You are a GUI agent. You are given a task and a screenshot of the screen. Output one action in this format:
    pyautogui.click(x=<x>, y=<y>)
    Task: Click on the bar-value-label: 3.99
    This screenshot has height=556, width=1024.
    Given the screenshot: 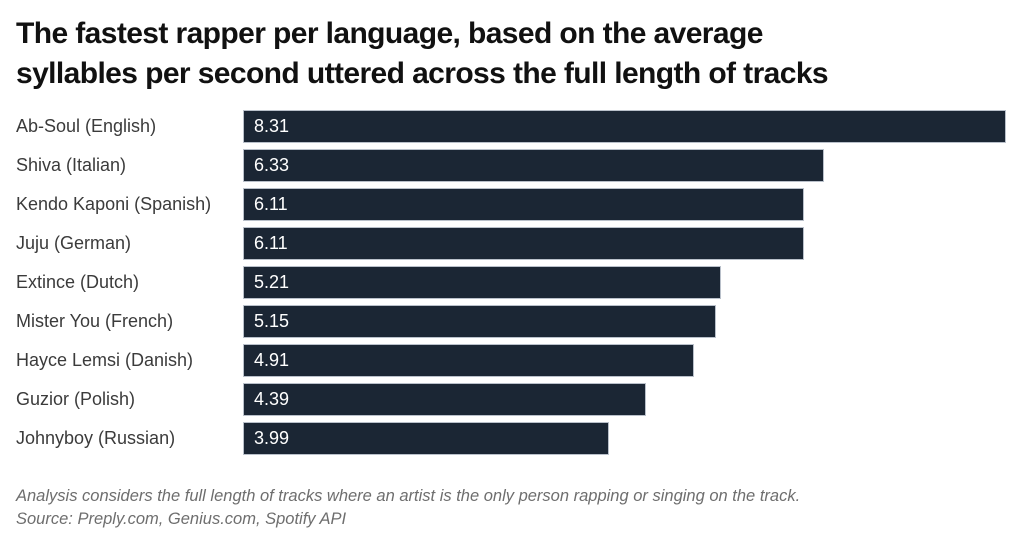 What is the action you would take?
    pyautogui.click(x=272, y=438)
    